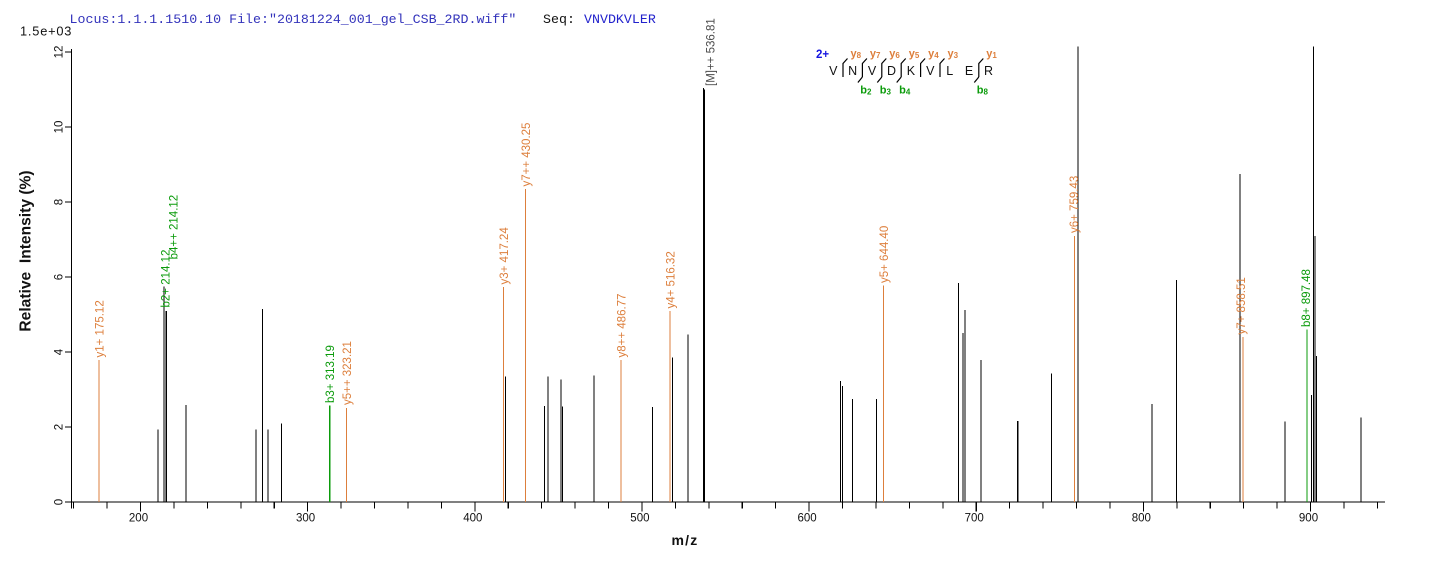 This screenshot has height=567, width=1436. What do you see at coordinates (305, 519) in the screenshot?
I see `svg-text: 300` at bounding box center [305, 519].